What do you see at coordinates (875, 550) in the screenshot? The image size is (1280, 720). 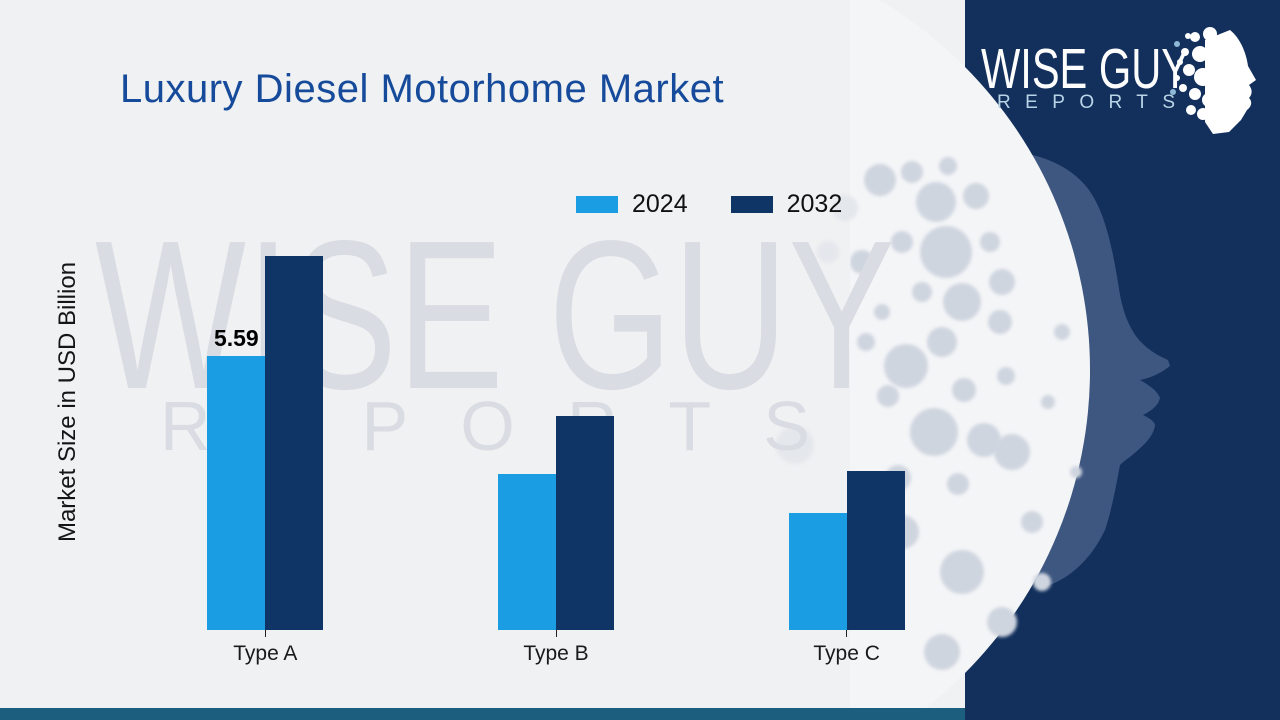 I see `bar-type-c-2032` at bounding box center [875, 550].